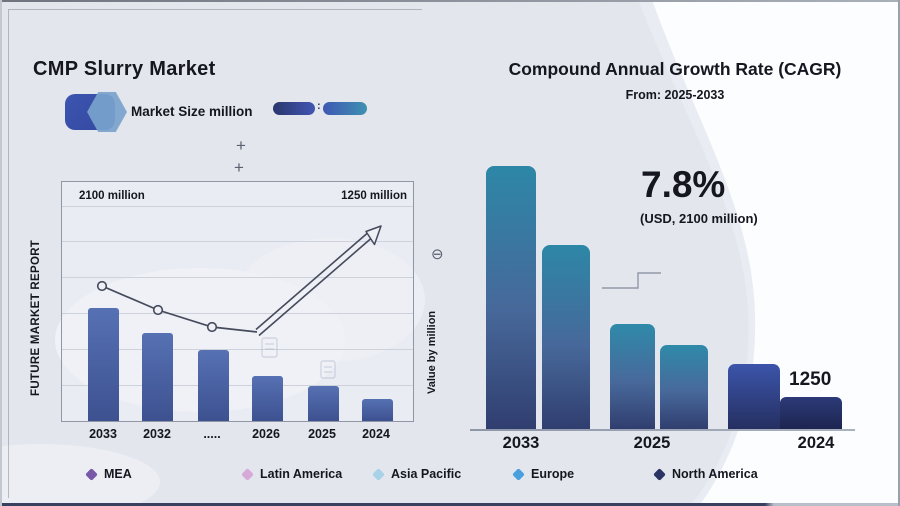 The image size is (900, 506). I want to click on cagr-bar-2024-a, so click(754, 396).